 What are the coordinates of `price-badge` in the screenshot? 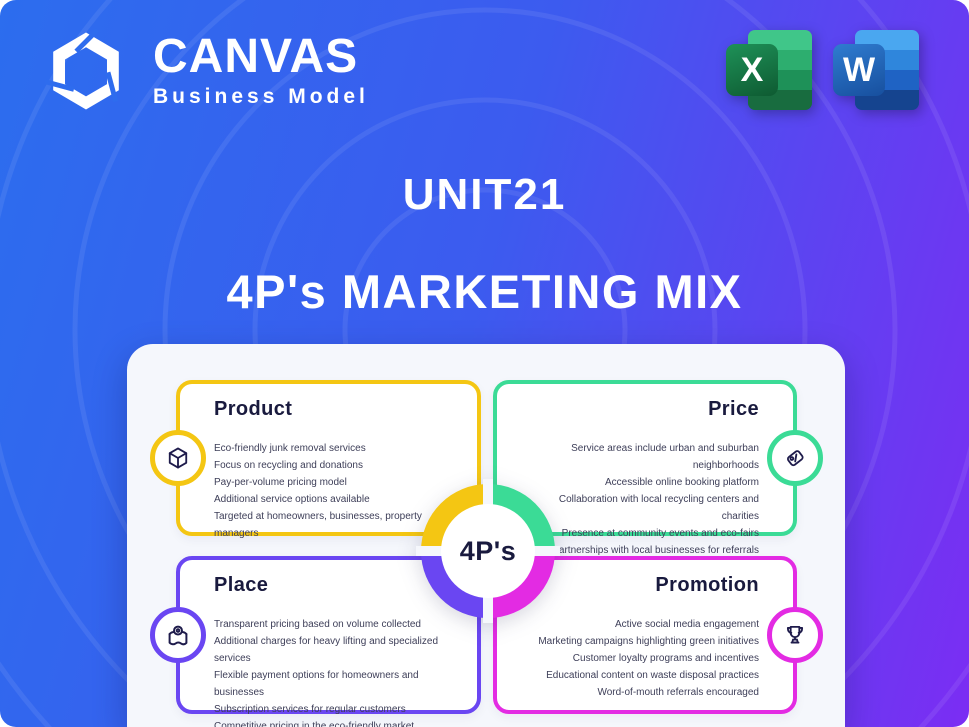 It's located at (795, 458).